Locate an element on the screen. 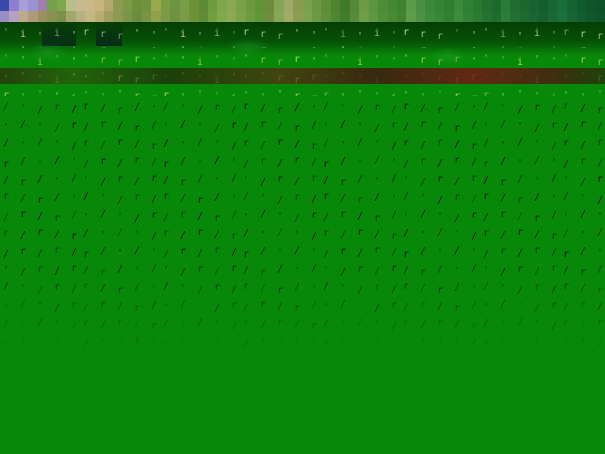  maroon-corruption-band is located at coordinates (302, 76).